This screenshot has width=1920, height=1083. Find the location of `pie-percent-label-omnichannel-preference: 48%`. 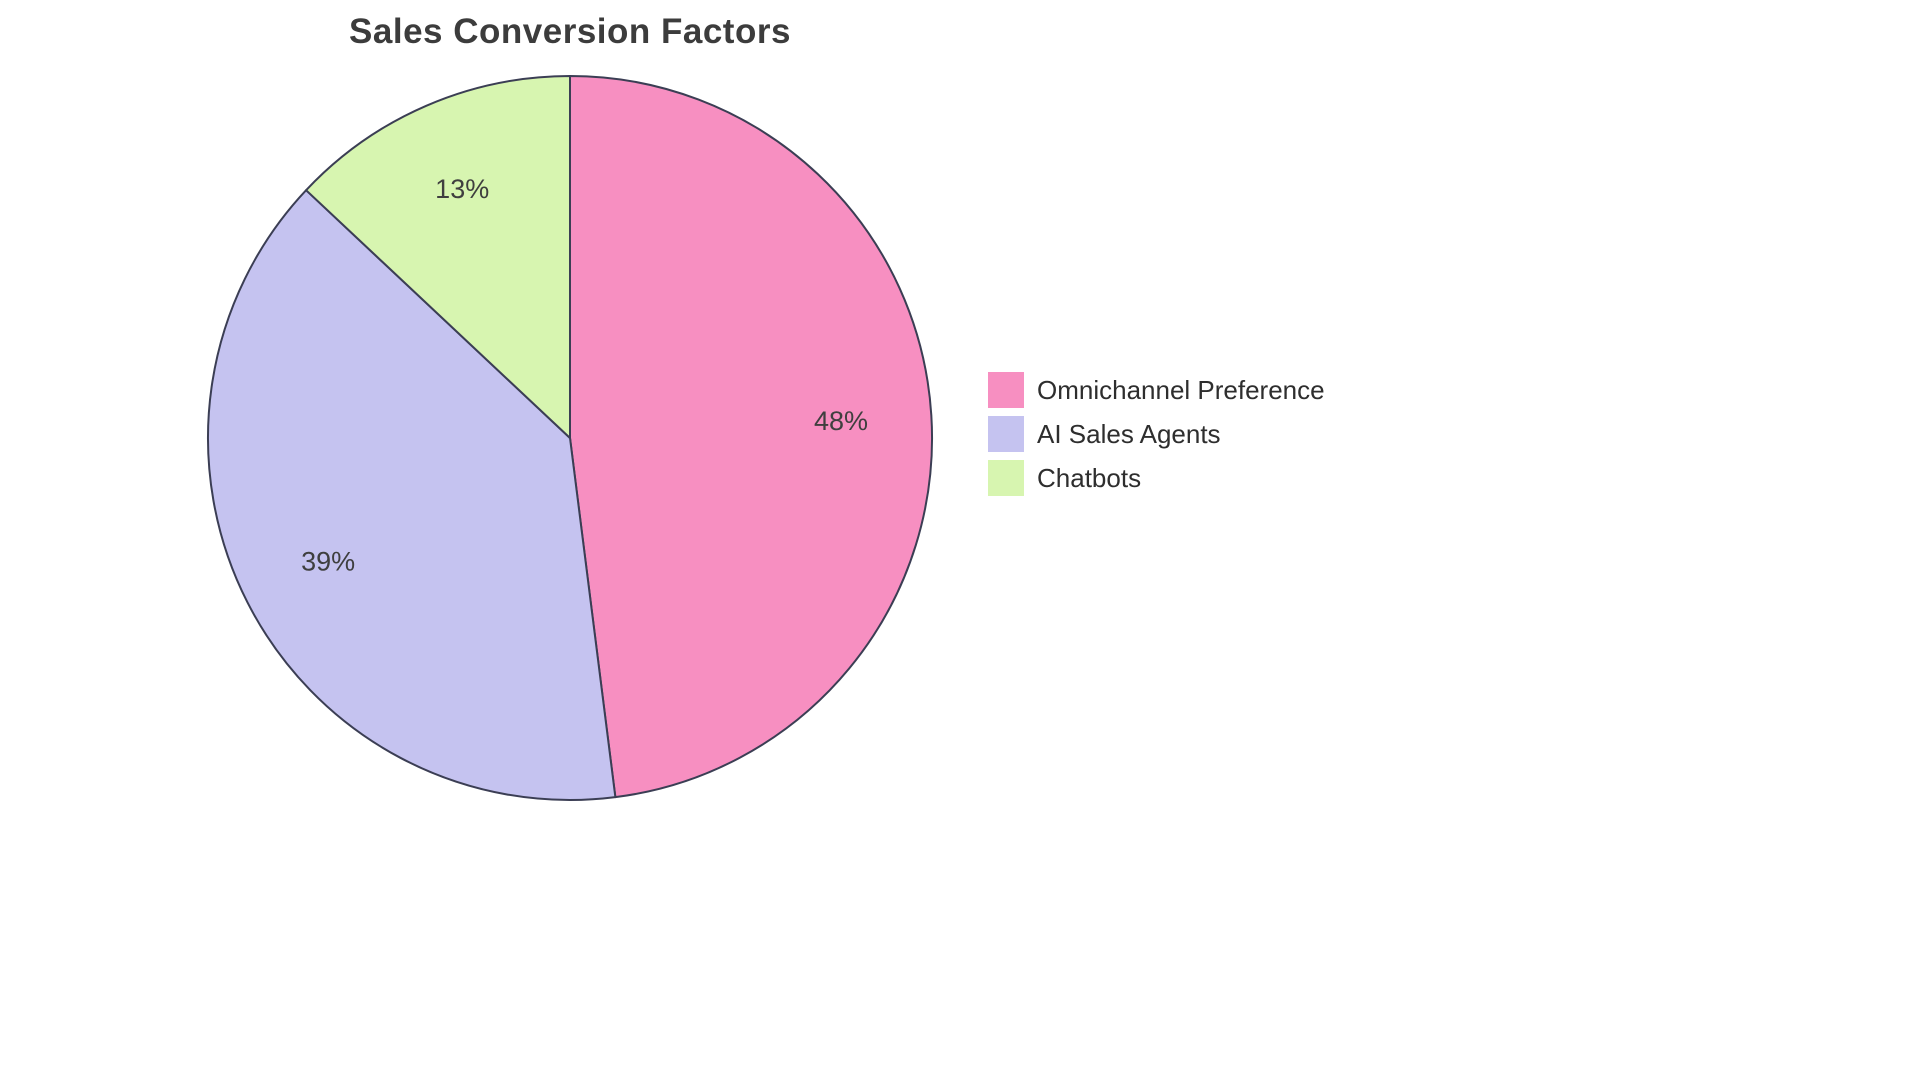

pie-percent-label-omnichannel-preference: 48% is located at coordinates (841, 421).